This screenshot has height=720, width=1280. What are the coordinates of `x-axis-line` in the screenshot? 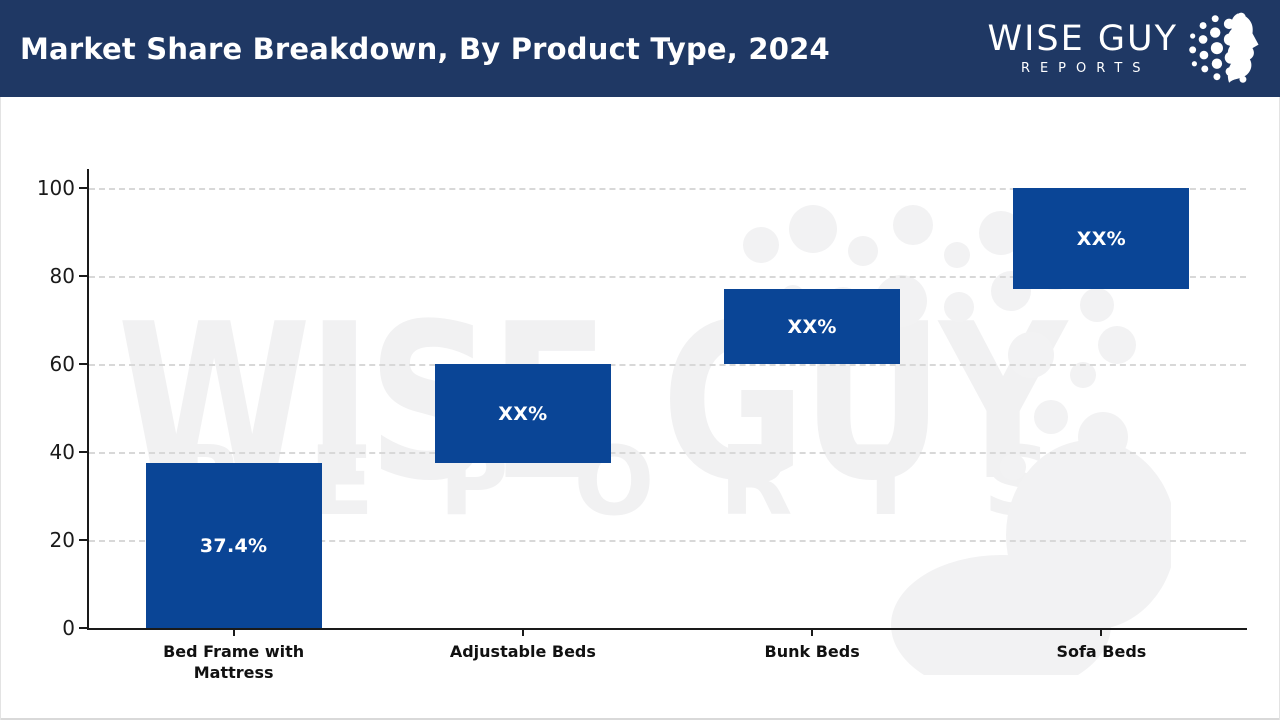 It's located at (667, 629).